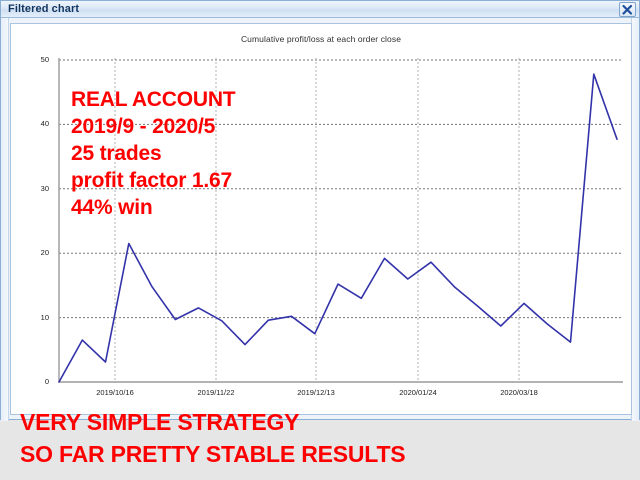 The height and width of the screenshot is (480, 640). Describe the element at coordinates (160, 422) in the screenshot. I see `annotation-line: VERY SIMPLE STRATEGY` at that location.